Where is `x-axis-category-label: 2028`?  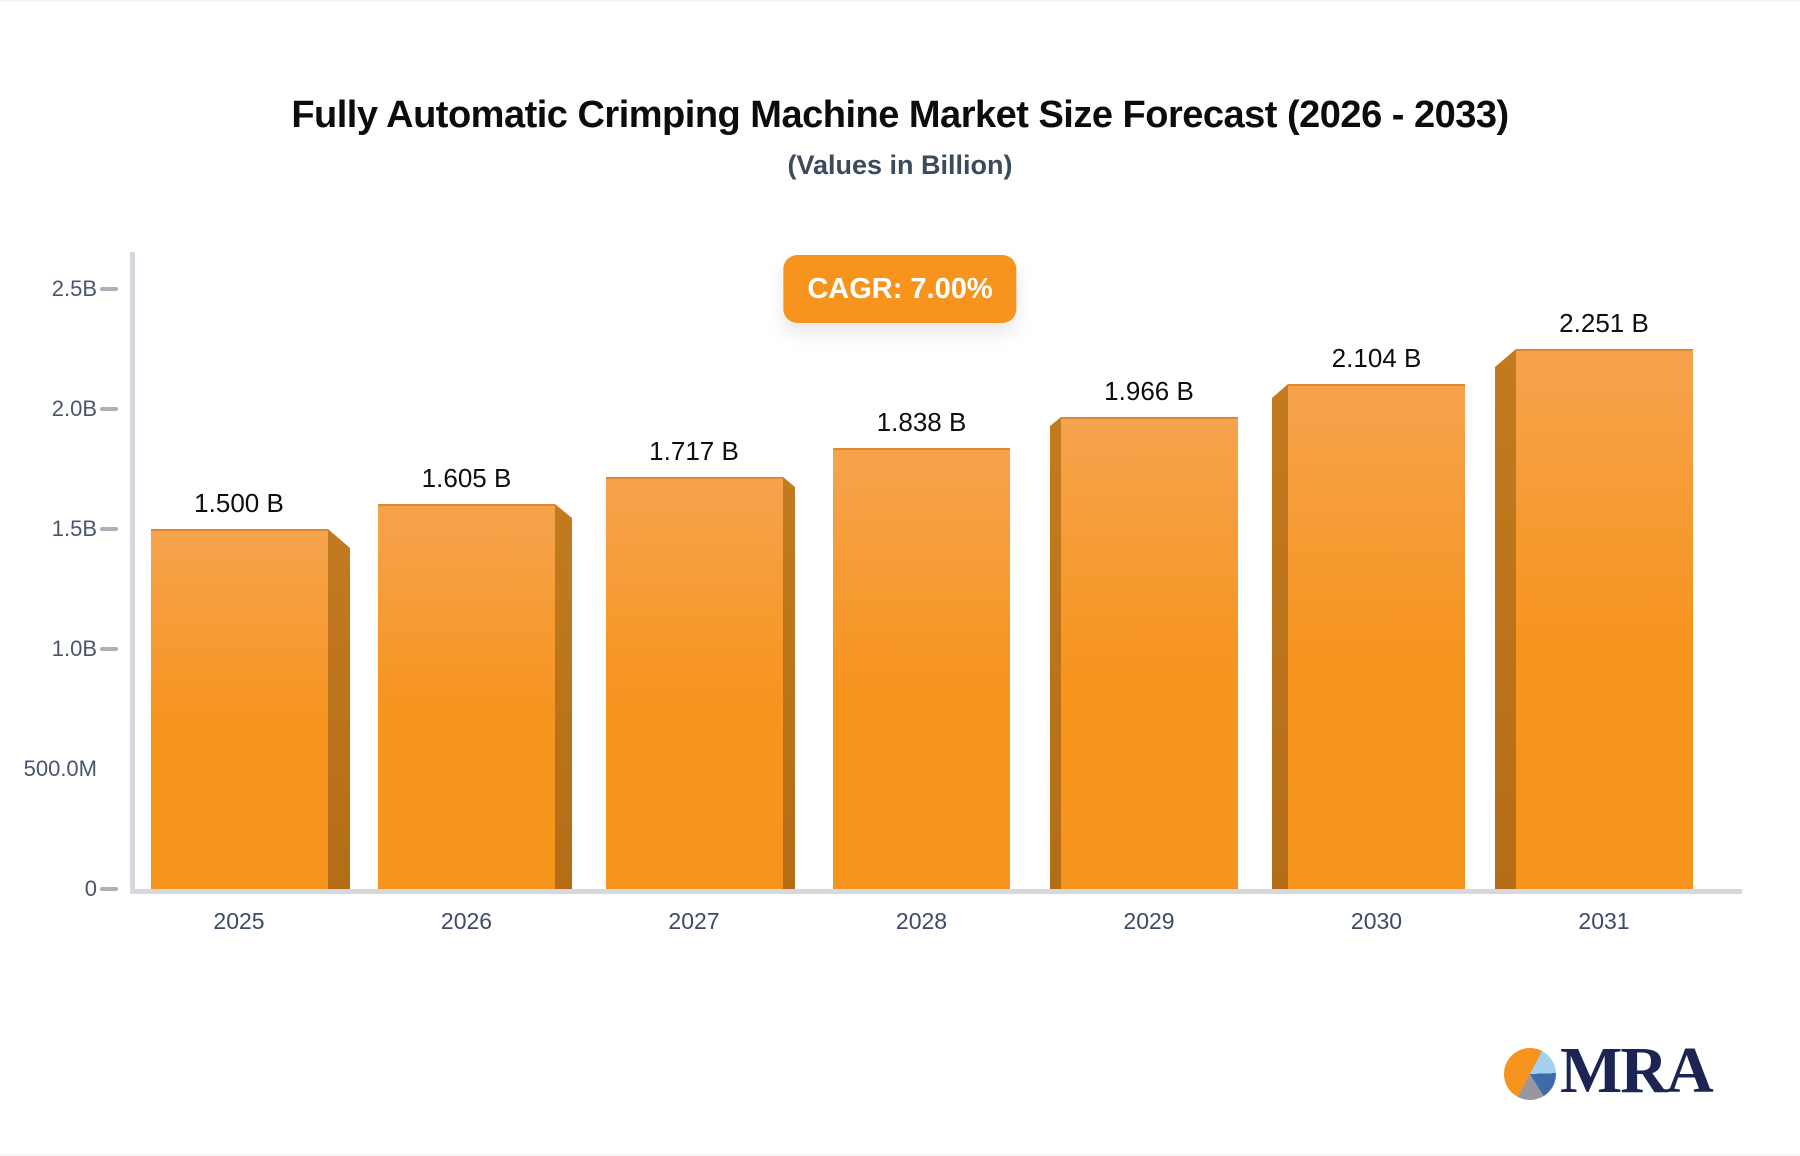 x-axis-category-label: 2028 is located at coordinates (921, 921).